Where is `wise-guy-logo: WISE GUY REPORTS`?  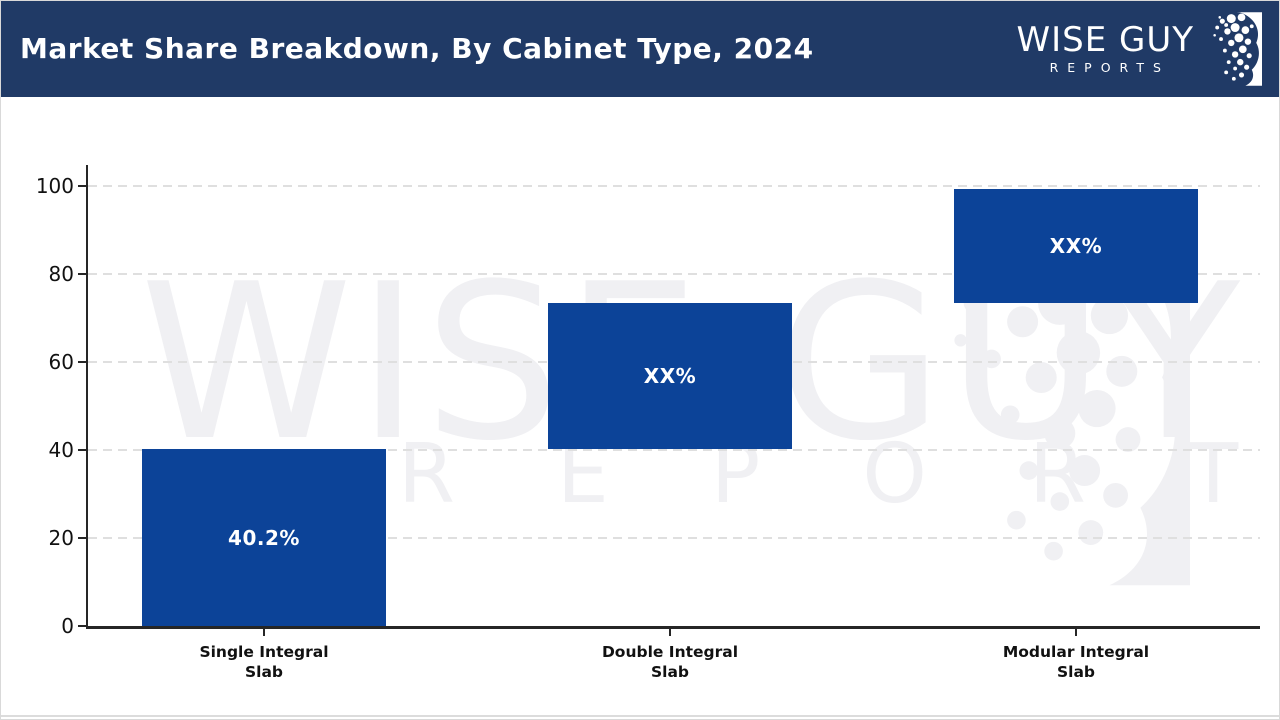 wise-guy-logo: WISE GUY REPORTS is located at coordinates (1139, 49).